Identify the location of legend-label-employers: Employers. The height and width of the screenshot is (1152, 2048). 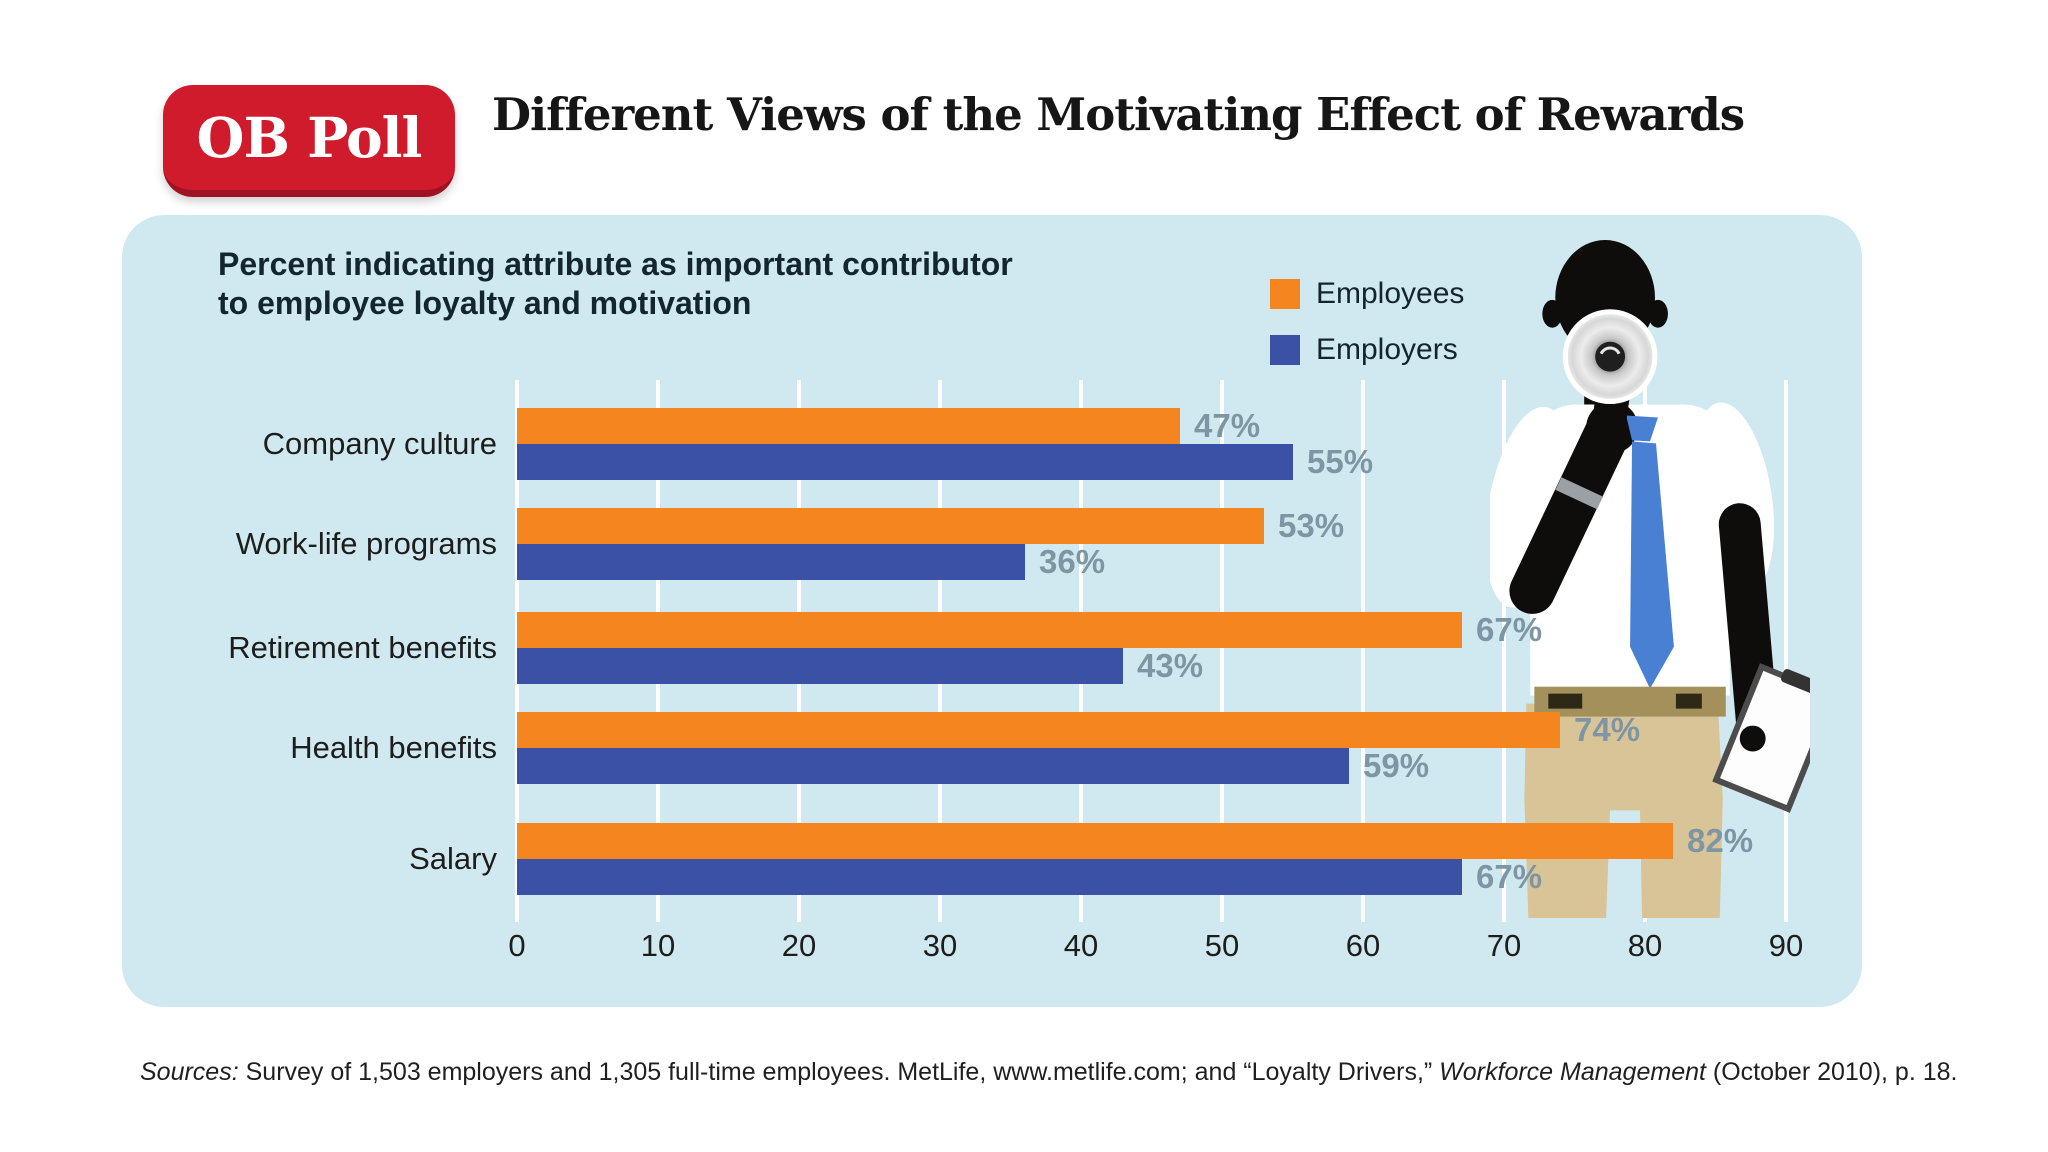
(1387, 349).